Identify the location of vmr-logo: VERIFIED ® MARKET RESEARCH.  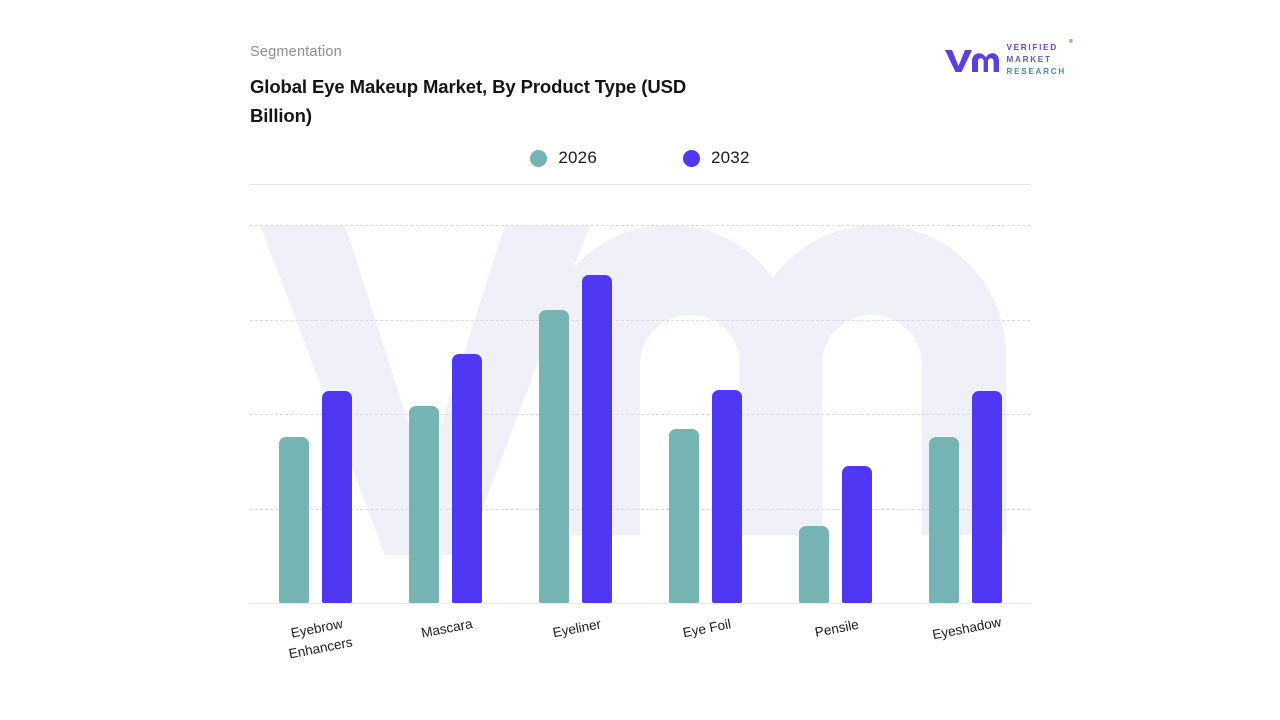
(1008, 58).